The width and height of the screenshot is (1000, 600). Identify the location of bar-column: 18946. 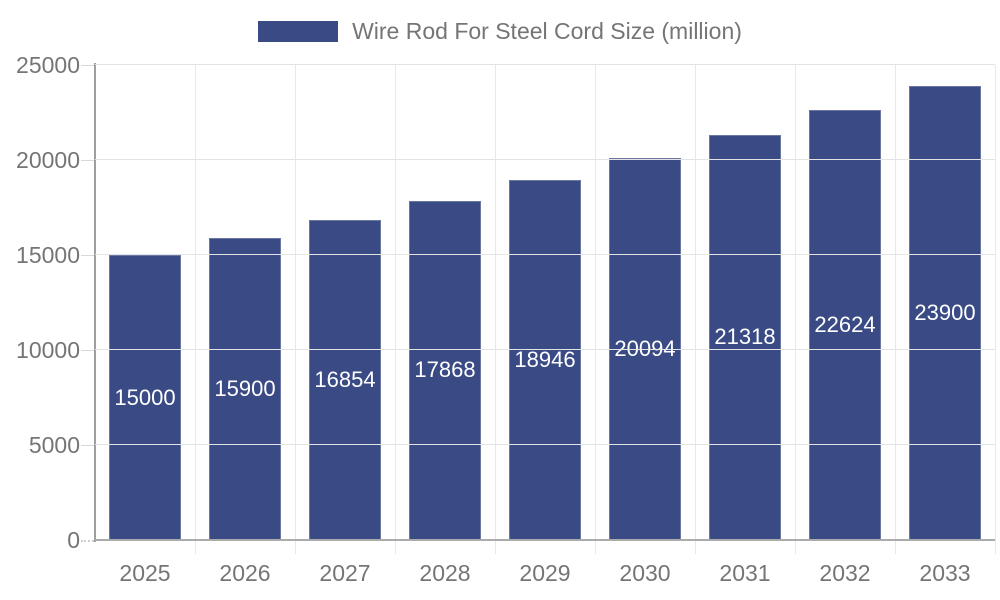
(545, 302).